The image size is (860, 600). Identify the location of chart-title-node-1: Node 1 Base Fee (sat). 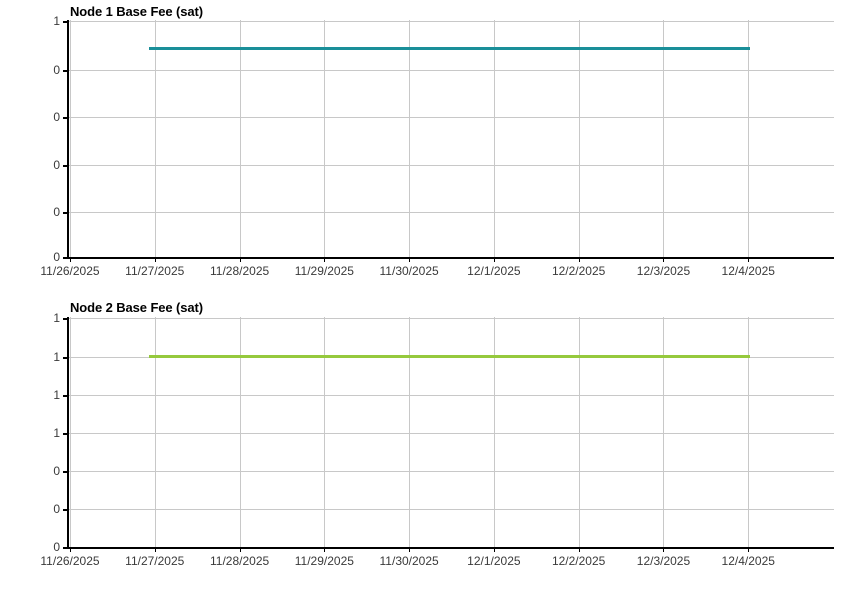
(137, 11).